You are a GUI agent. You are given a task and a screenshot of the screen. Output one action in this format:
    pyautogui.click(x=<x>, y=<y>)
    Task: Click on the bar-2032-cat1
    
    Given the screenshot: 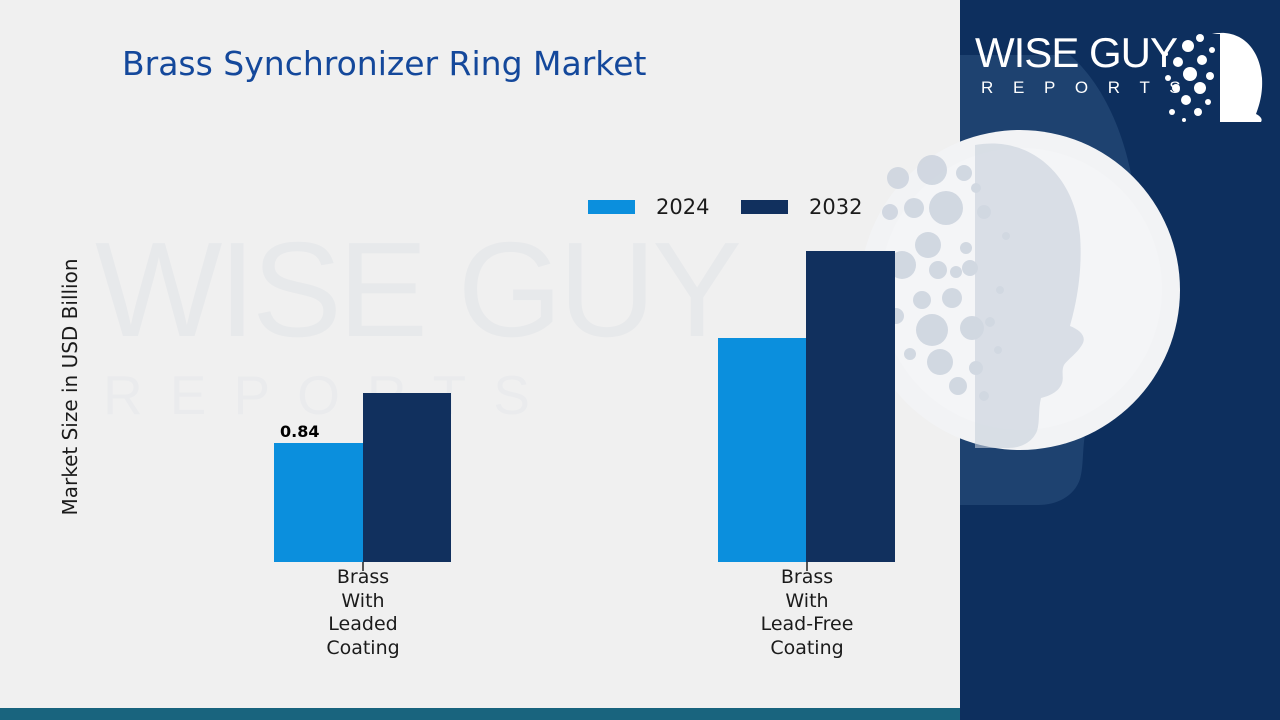 What is the action you would take?
    pyautogui.click(x=850, y=406)
    